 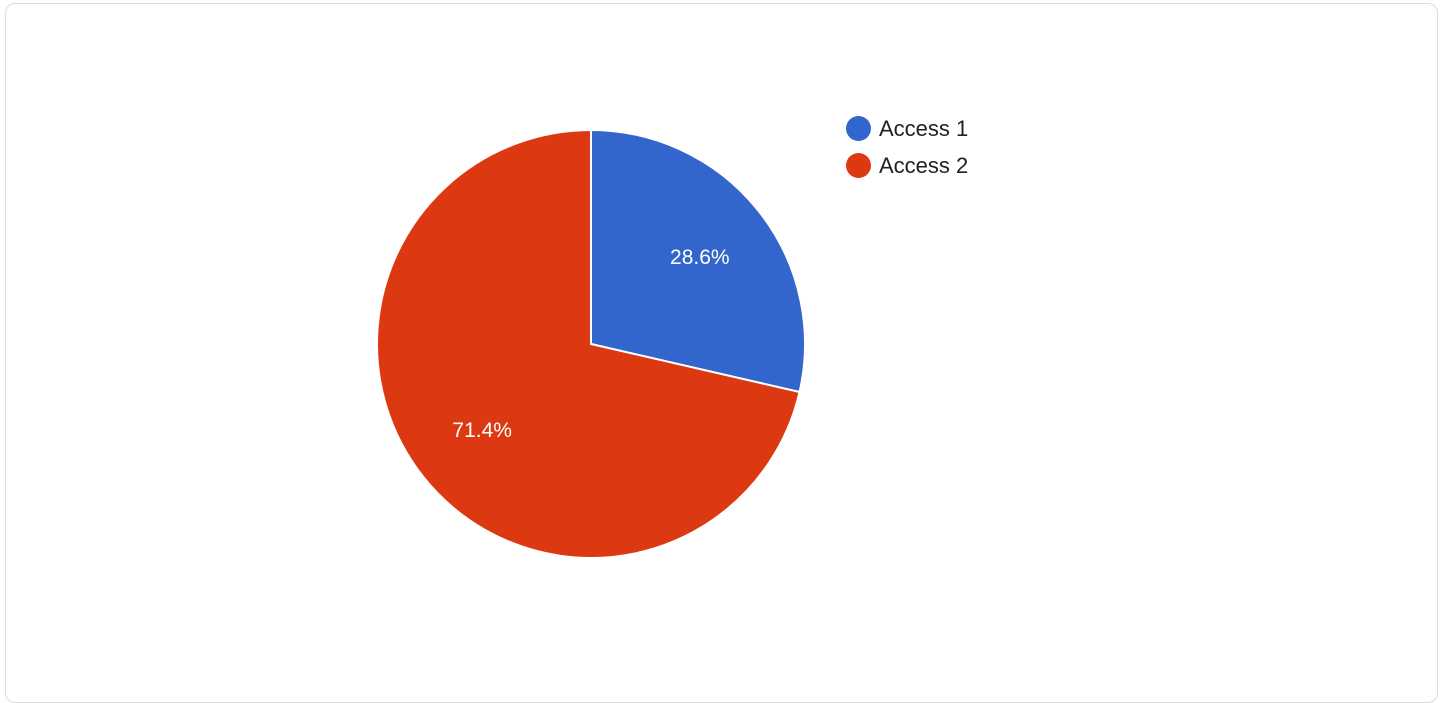 I want to click on data-label-access-2: 71.4%, so click(x=482, y=430).